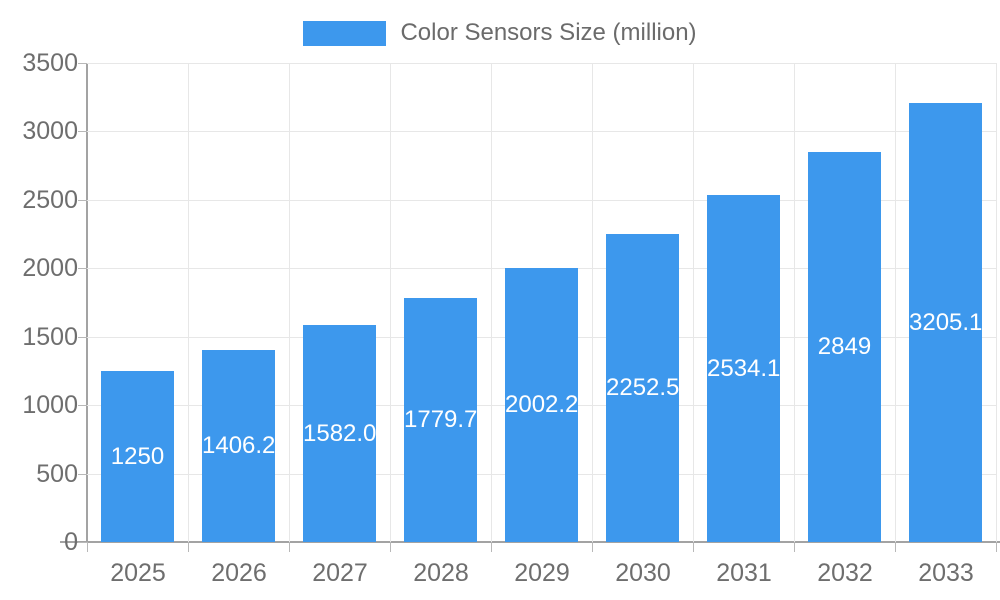 This screenshot has width=1000, height=600. What do you see at coordinates (340, 573) in the screenshot?
I see `x-tick-label: 2027` at bounding box center [340, 573].